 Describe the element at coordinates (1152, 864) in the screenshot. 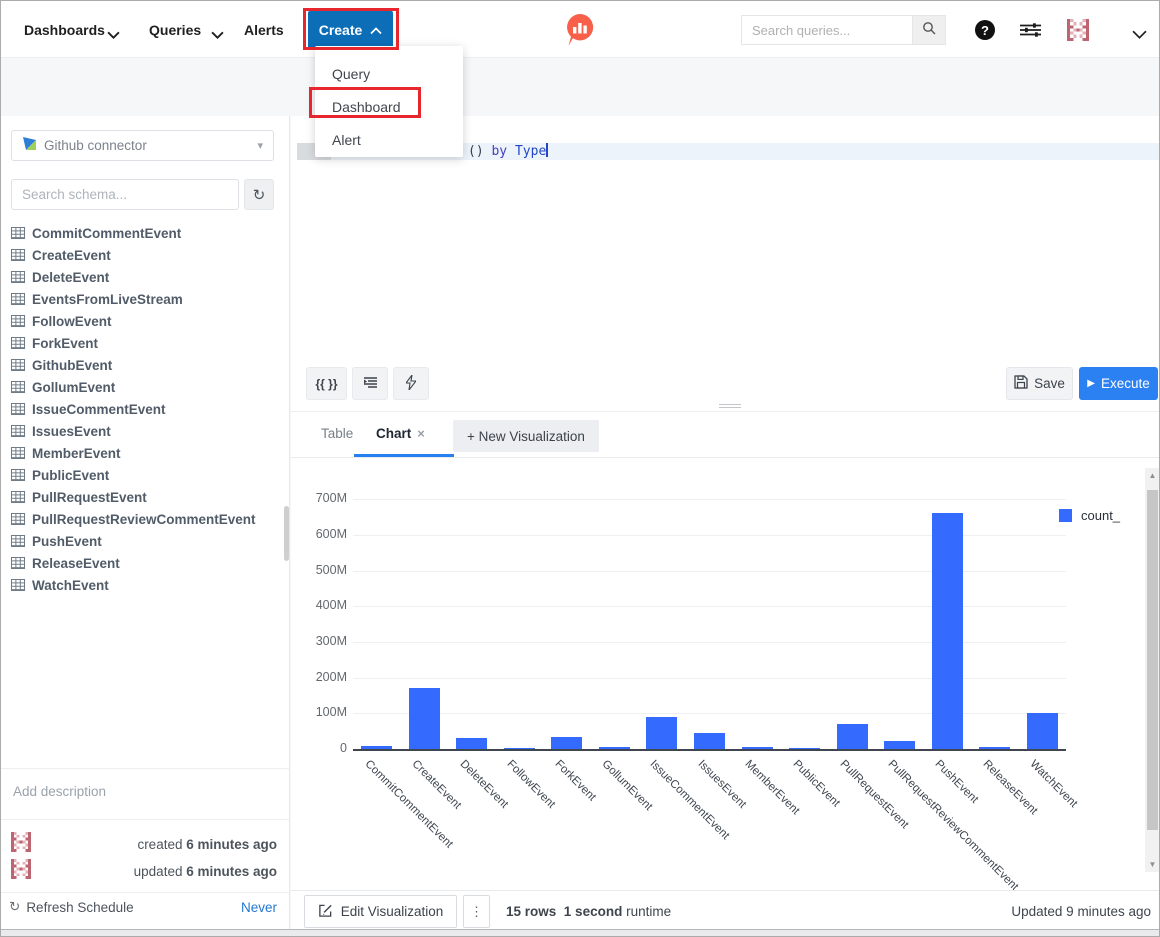

I see `scroll-down-icon: ▼` at that location.